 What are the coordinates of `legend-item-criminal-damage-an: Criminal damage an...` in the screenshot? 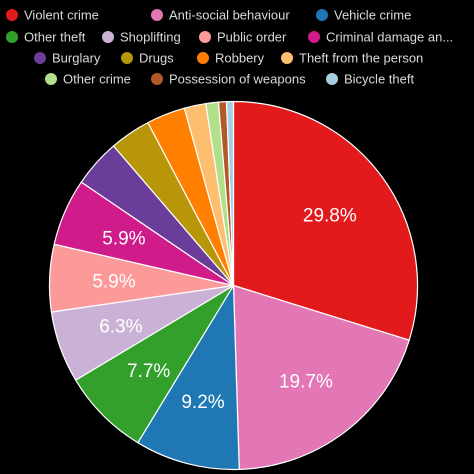 It's located at (380, 37).